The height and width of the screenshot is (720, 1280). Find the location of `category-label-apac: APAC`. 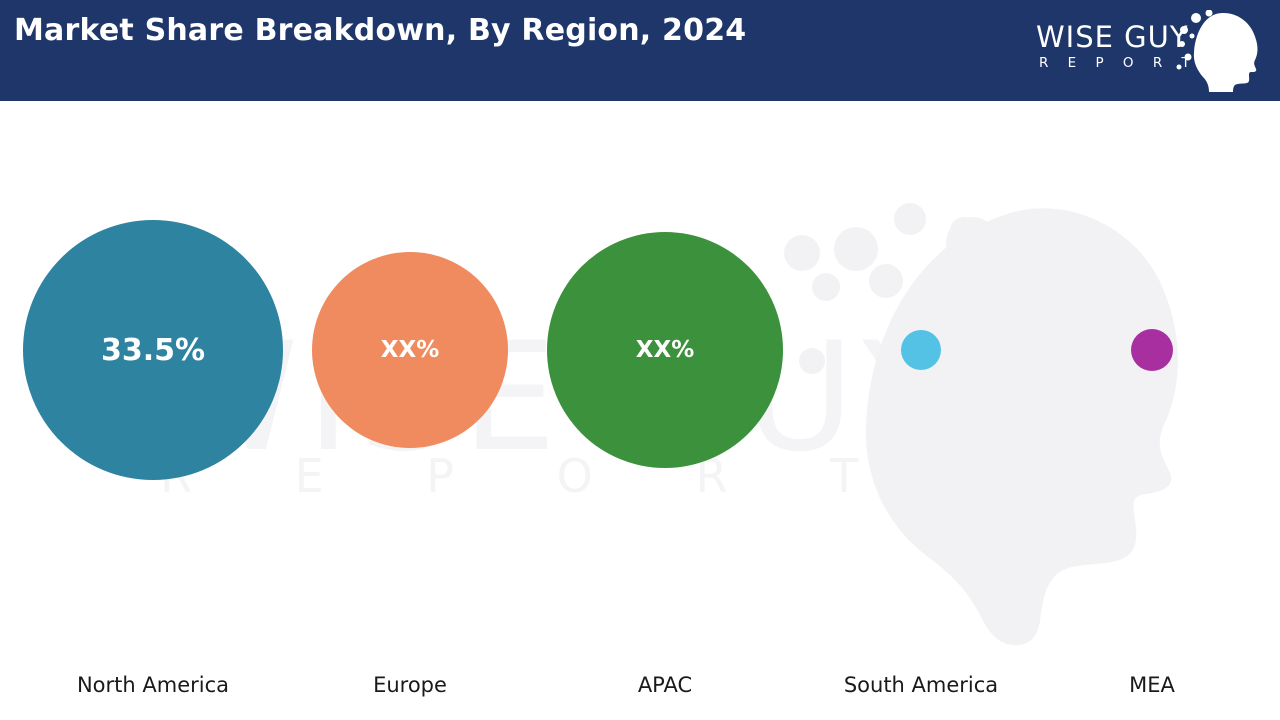

category-label-apac: APAC is located at coordinates (665, 685).